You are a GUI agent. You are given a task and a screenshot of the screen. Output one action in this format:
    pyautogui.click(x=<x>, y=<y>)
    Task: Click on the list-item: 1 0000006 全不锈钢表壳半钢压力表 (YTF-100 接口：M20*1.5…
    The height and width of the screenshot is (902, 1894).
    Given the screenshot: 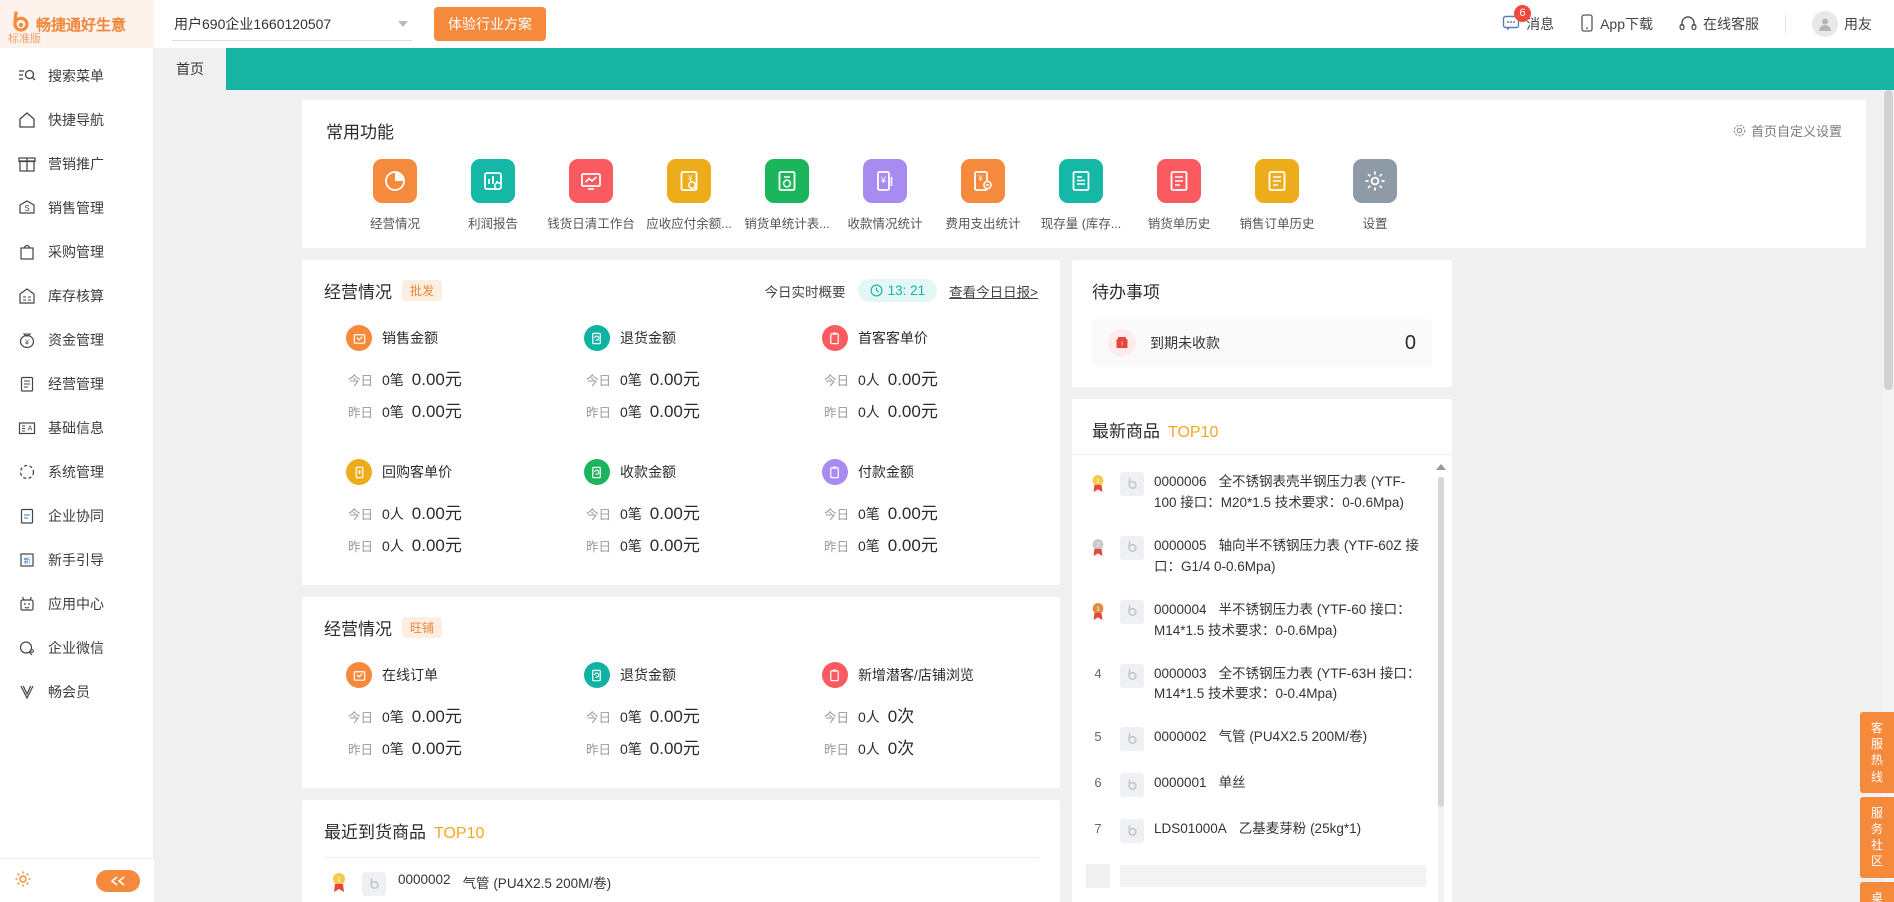 What is the action you would take?
    pyautogui.click(x=1256, y=493)
    